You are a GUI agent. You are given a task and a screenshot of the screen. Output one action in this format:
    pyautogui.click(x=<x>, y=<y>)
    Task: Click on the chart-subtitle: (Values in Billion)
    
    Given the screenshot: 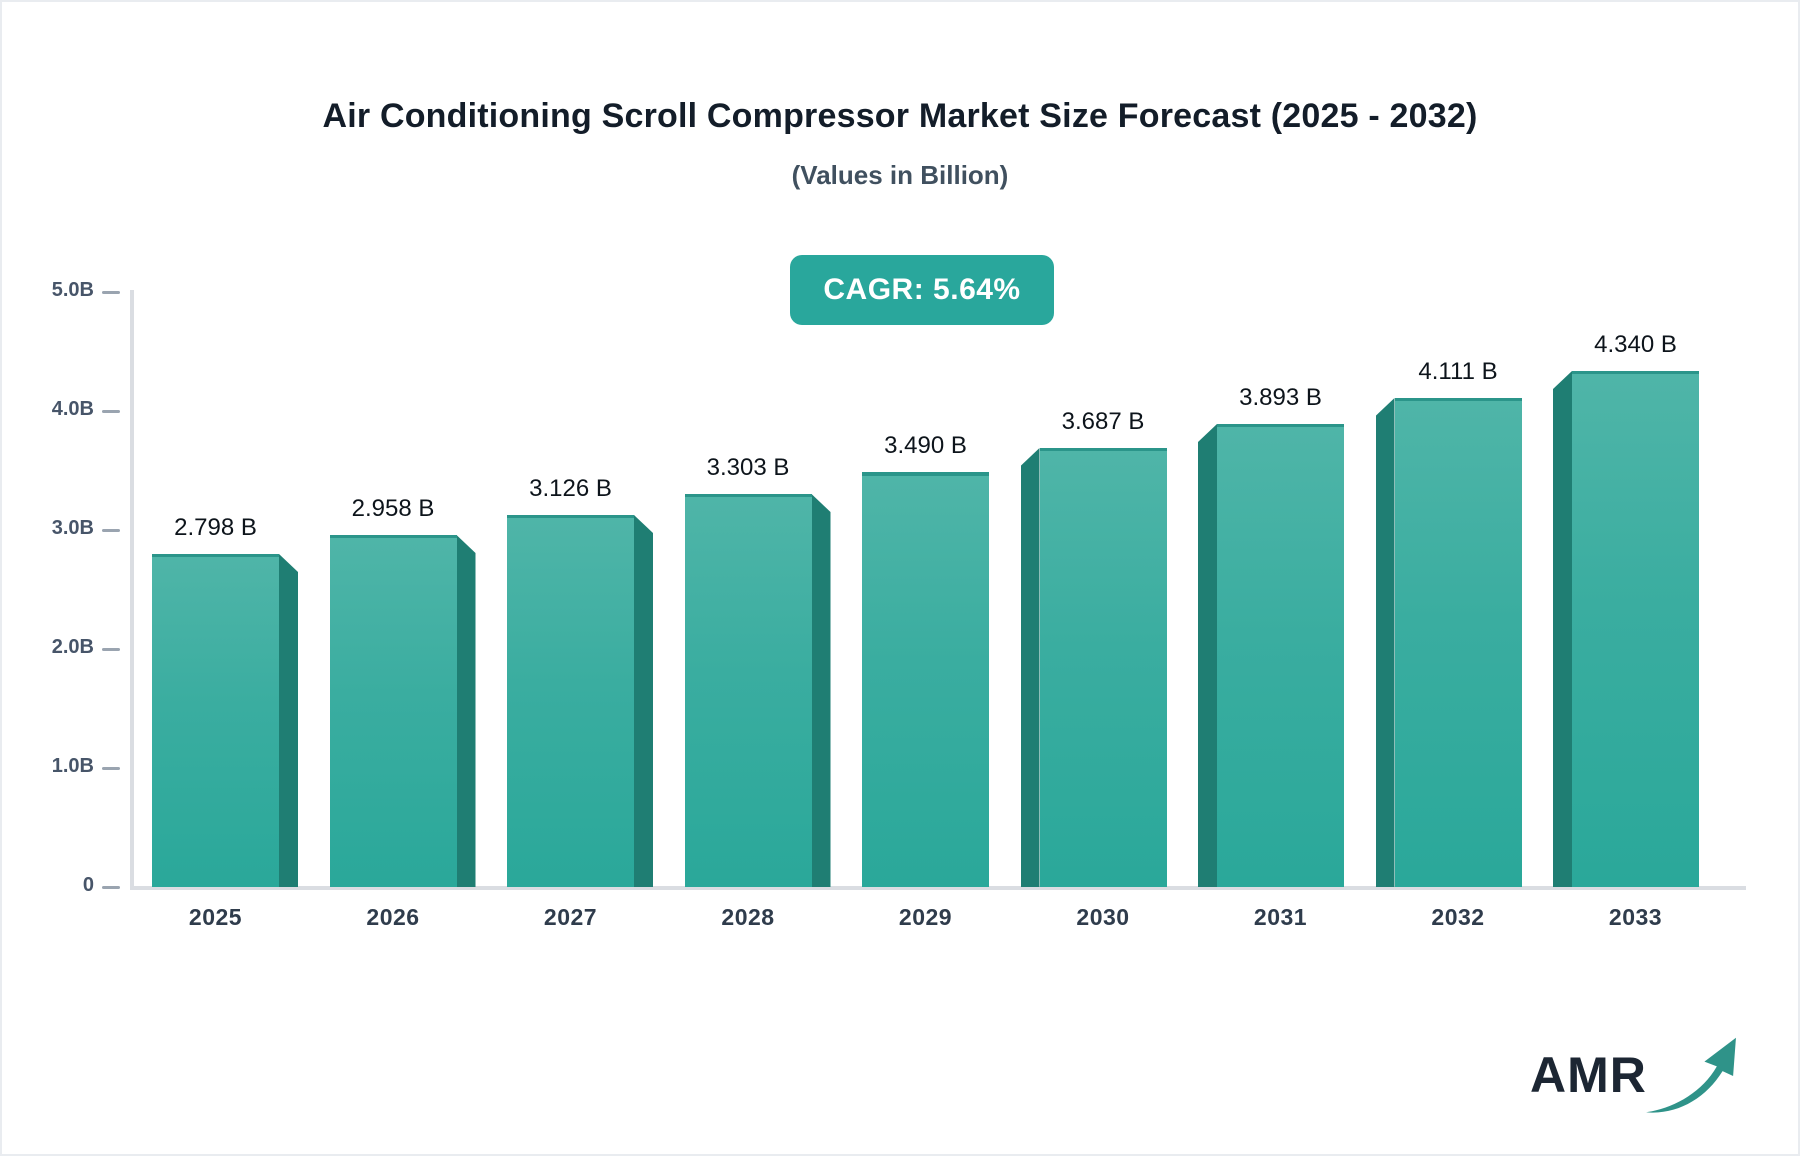 What is the action you would take?
    pyautogui.click(x=900, y=175)
    